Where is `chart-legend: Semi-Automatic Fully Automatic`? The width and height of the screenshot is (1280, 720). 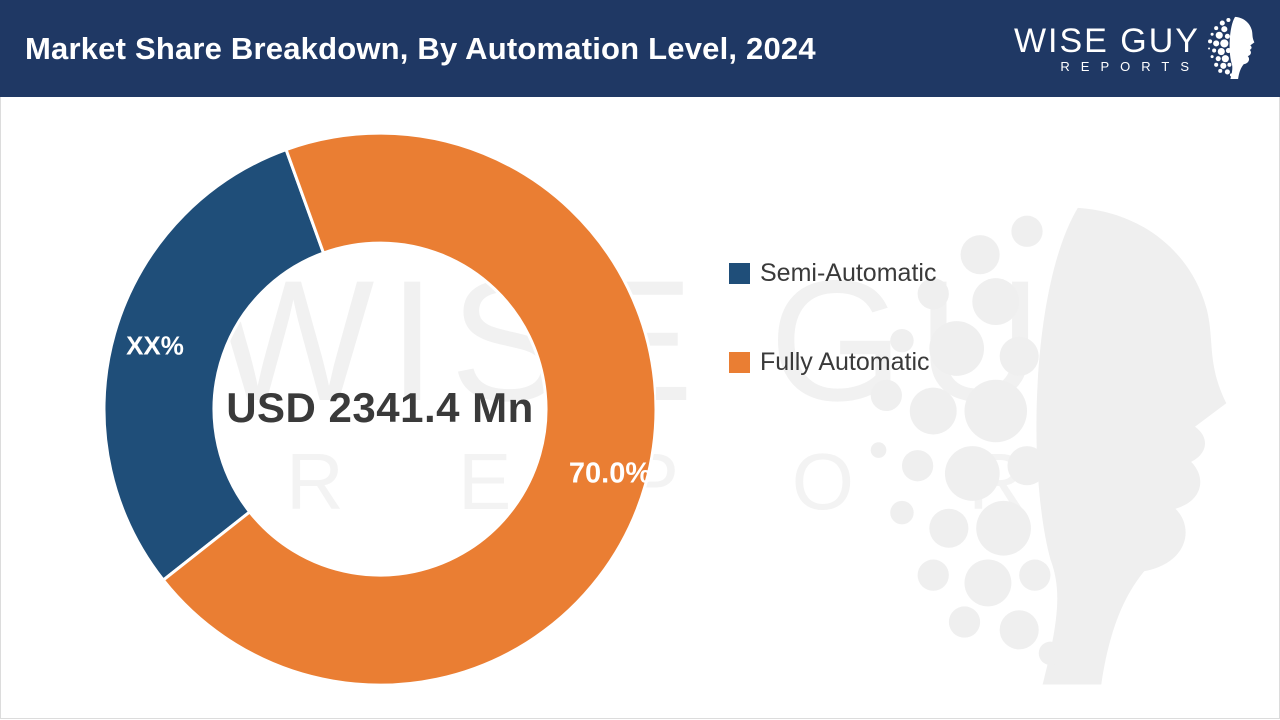 chart-legend: Semi-Automatic Fully Automatic is located at coordinates (832, 341).